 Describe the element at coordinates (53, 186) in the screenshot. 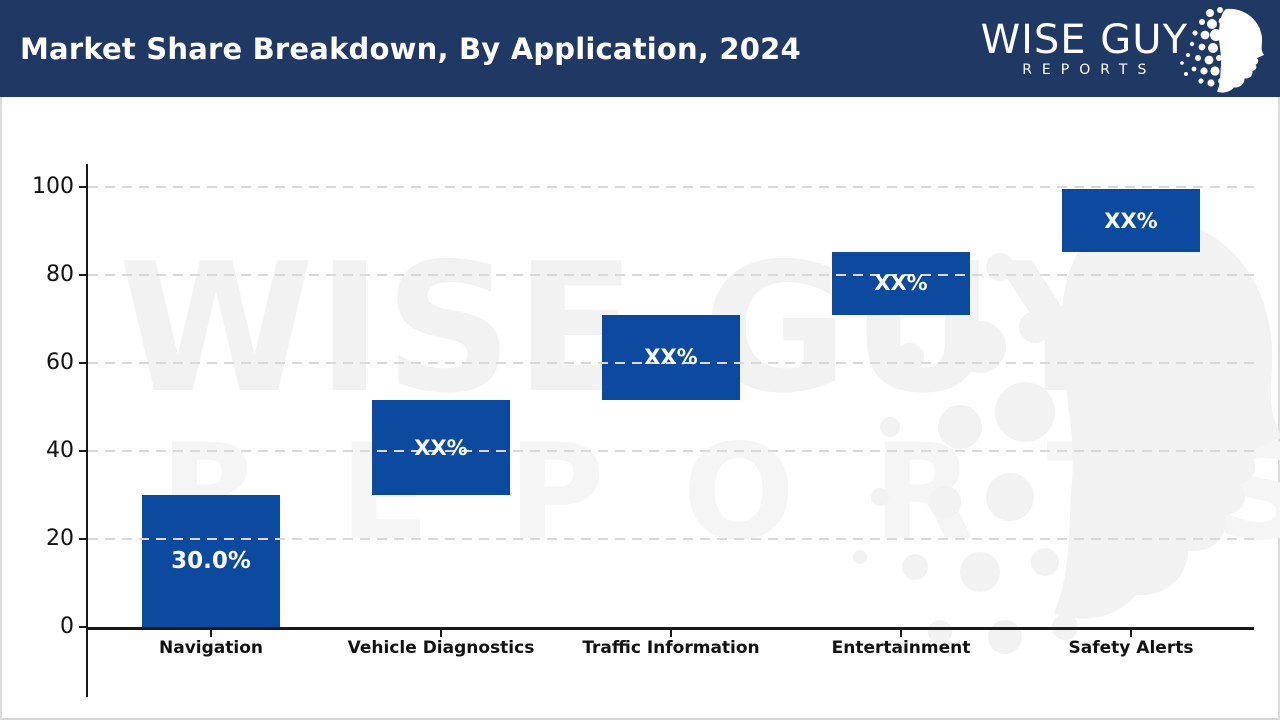

I see `y-tick-label: 100` at that location.